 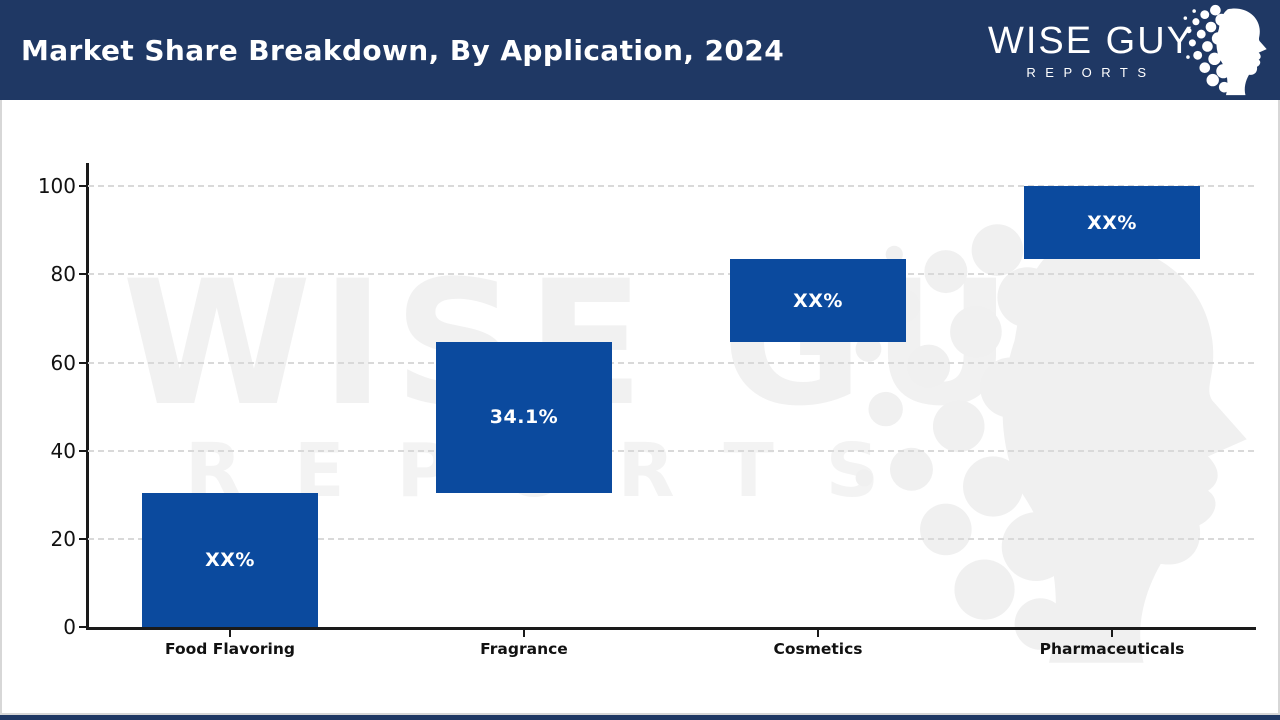 What do you see at coordinates (63, 274) in the screenshot?
I see `y-tick-label: 80` at bounding box center [63, 274].